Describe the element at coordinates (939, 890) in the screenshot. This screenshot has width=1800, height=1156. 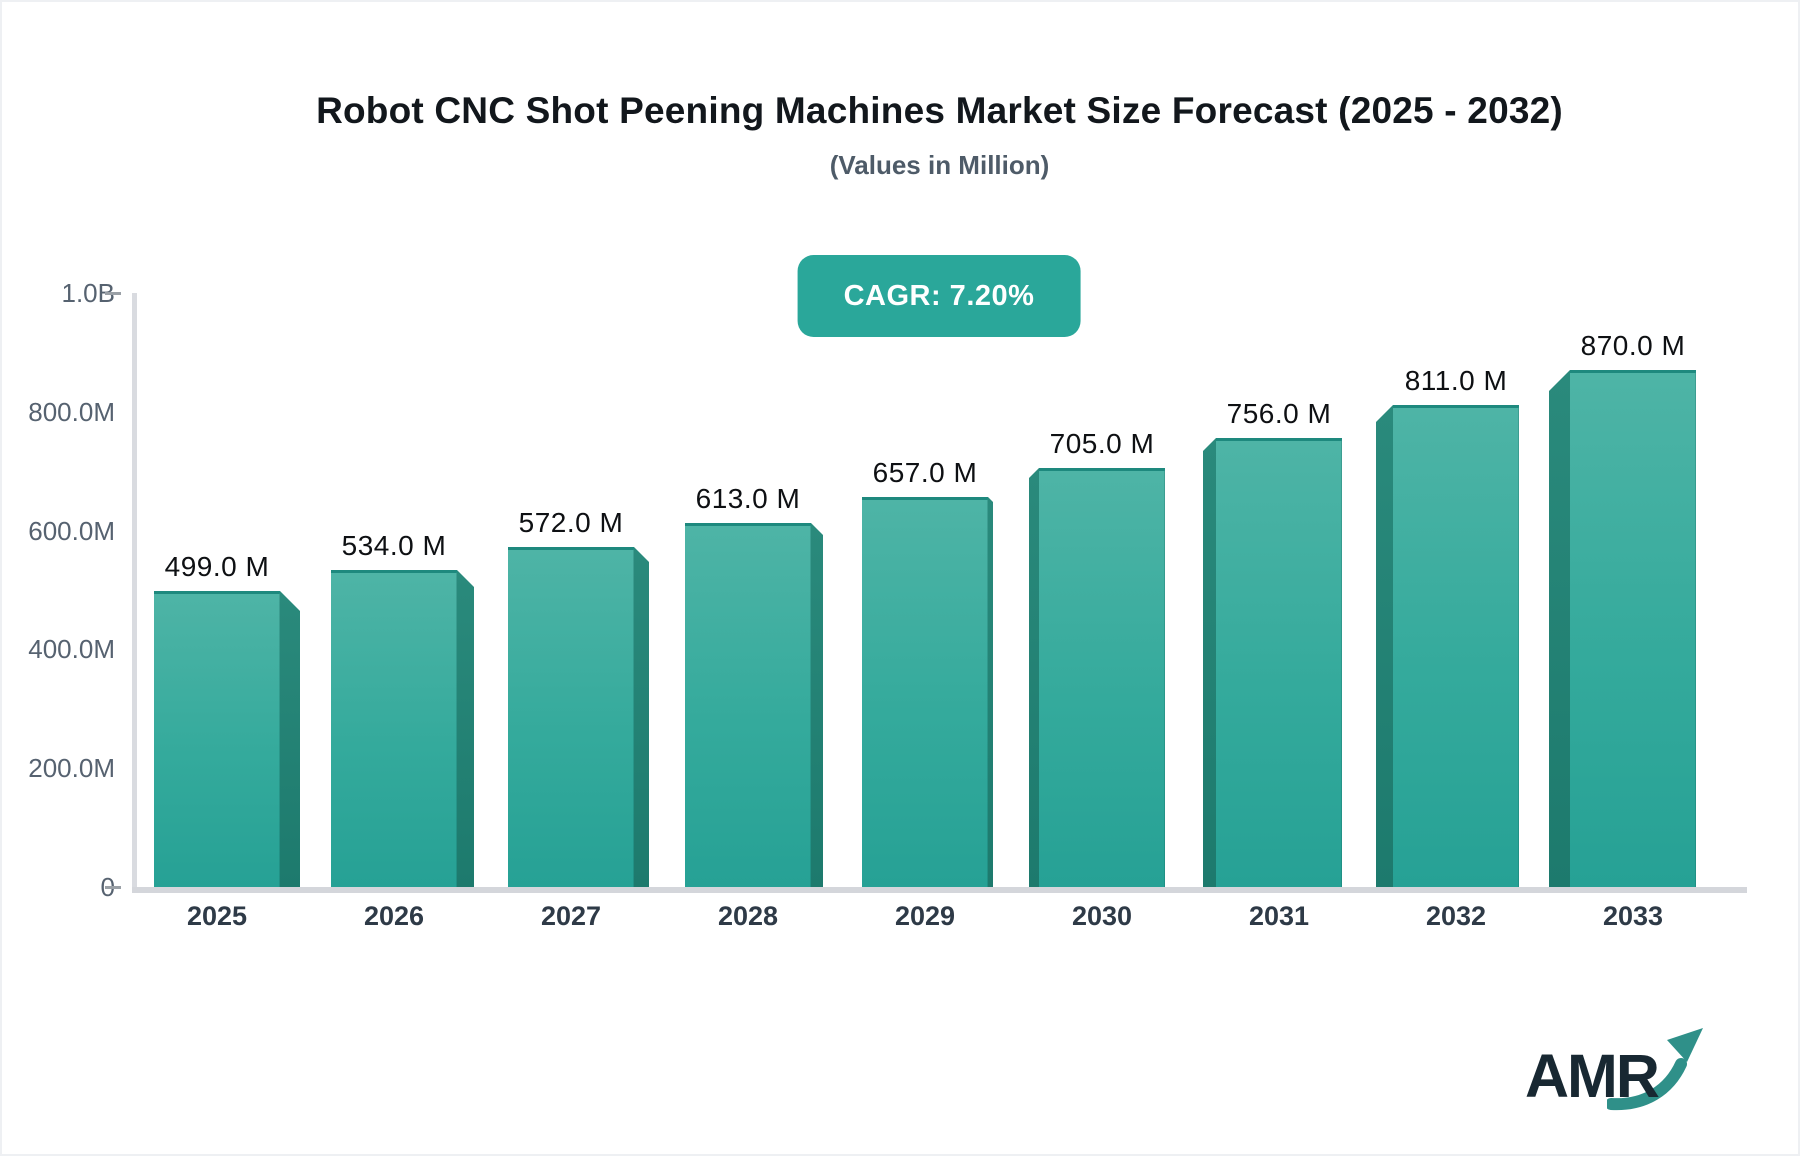
I see `x-axis-baseline` at that location.